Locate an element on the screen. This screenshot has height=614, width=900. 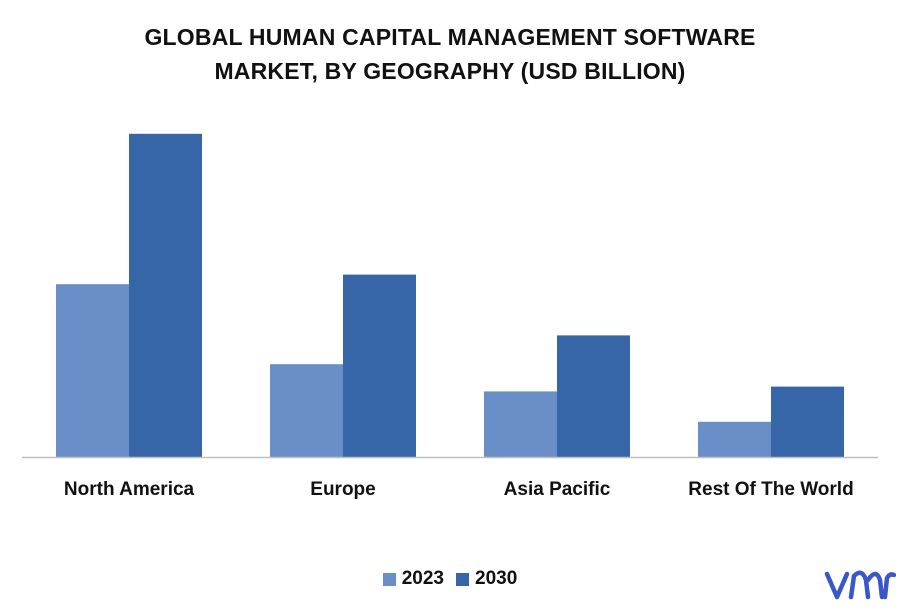
legend-label-2030: 2030 is located at coordinates (496, 578).